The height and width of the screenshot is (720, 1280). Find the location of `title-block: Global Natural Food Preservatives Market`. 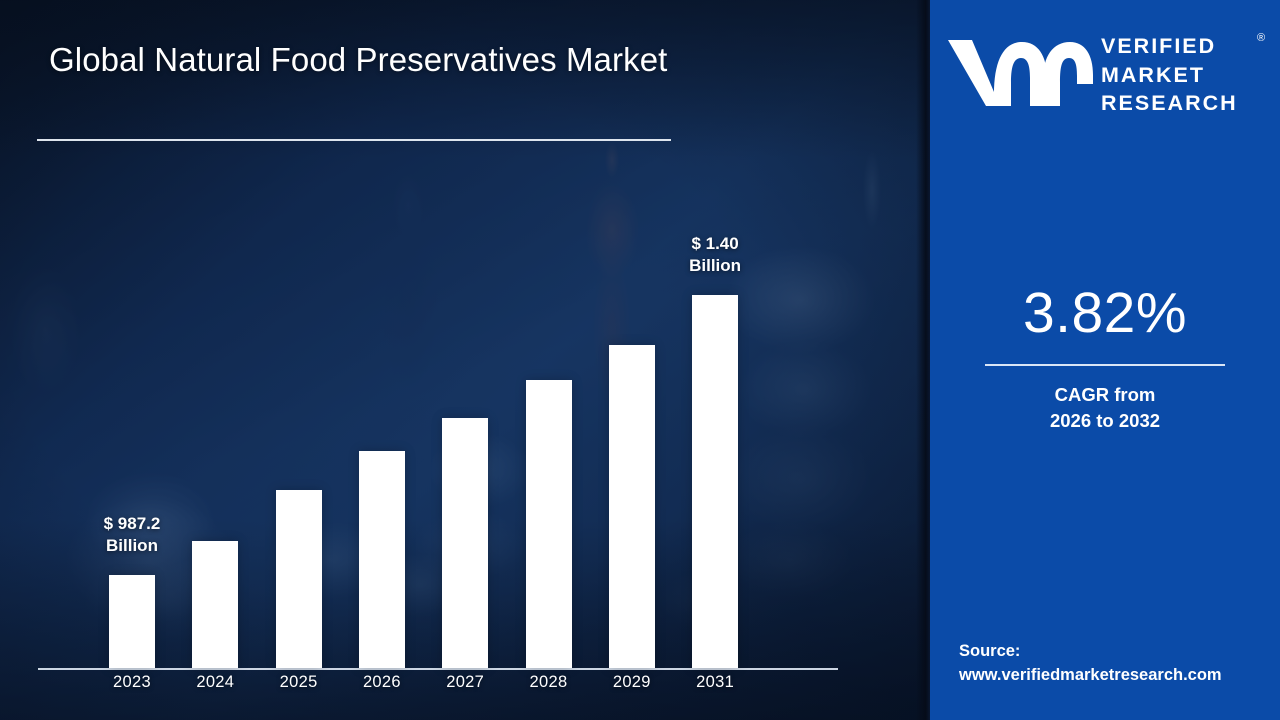

title-block: Global Natural Food Preservatives Market is located at coordinates (369, 60).